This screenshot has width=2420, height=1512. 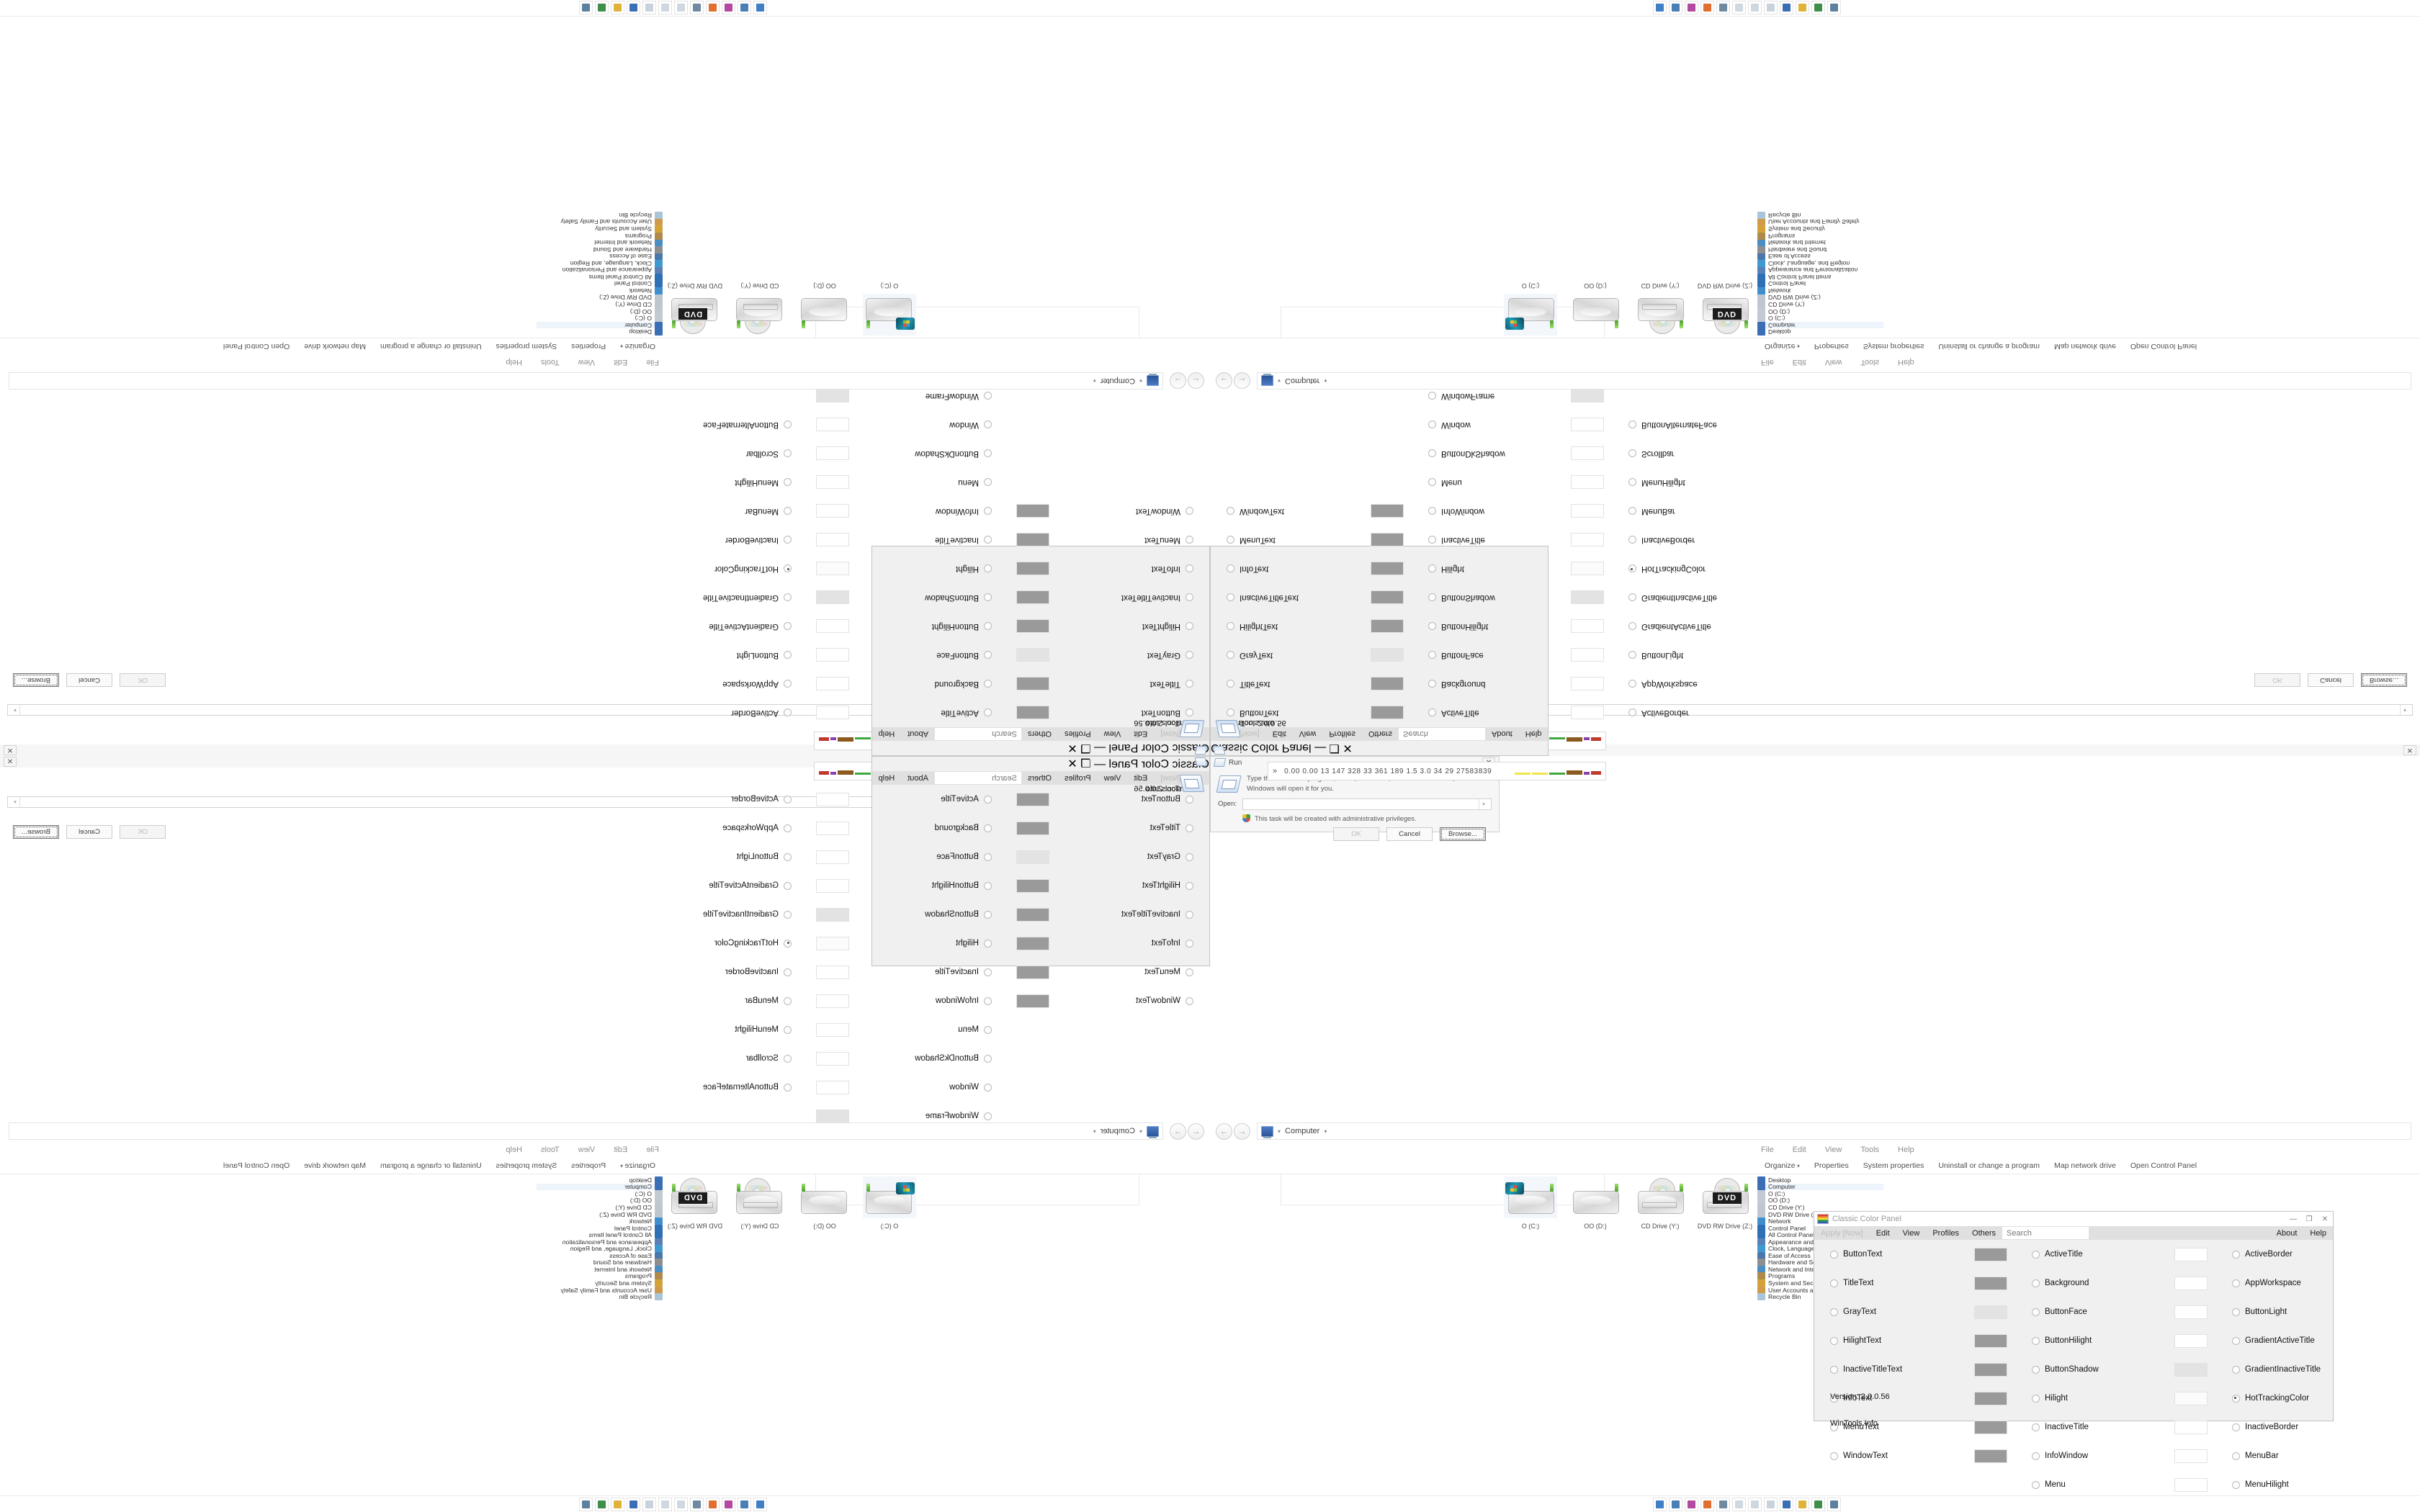 What do you see at coordinates (1367, 804) in the screenshot?
I see `run-open-combobox: ▾` at bounding box center [1367, 804].